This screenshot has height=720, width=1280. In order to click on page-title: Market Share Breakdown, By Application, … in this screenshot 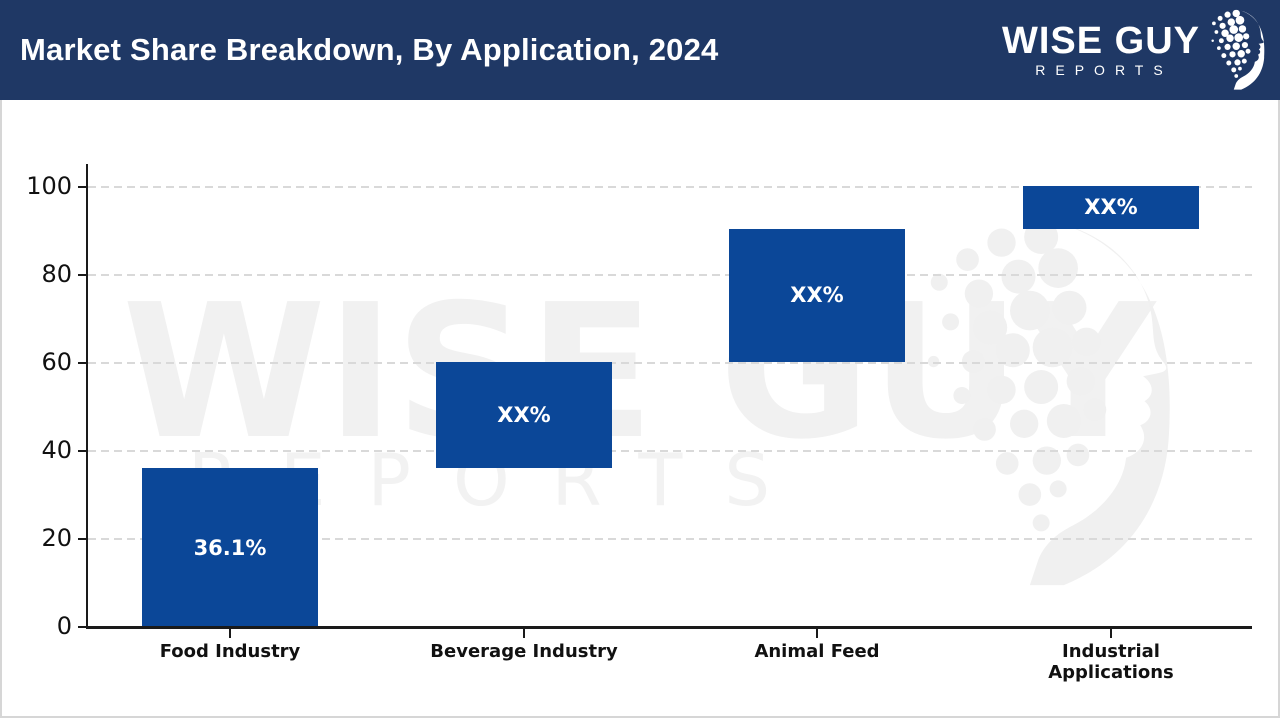, I will do `click(369, 49)`.